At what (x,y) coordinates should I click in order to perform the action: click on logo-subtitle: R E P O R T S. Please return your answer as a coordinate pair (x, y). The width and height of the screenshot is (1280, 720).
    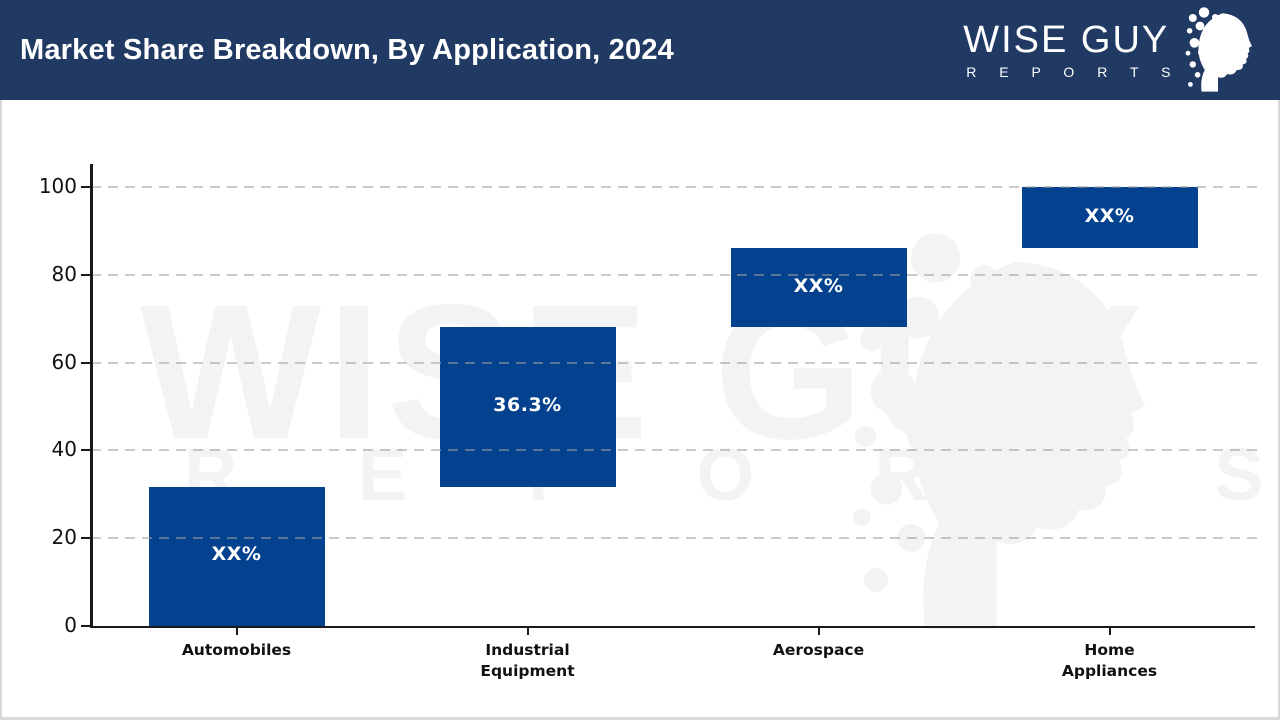
    Looking at the image, I should click on (1073, 72).